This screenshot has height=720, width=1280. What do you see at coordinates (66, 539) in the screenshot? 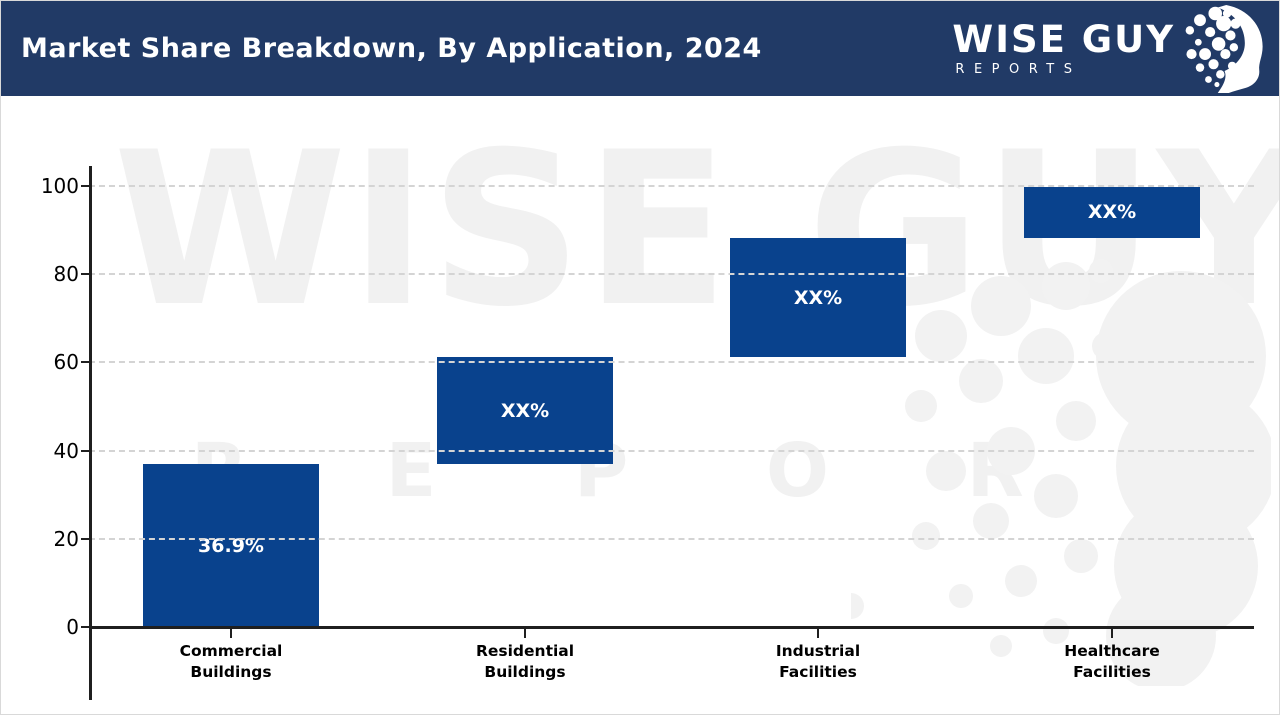
I see `y-tick-label-20: 20` at bounding box center [66, 539].